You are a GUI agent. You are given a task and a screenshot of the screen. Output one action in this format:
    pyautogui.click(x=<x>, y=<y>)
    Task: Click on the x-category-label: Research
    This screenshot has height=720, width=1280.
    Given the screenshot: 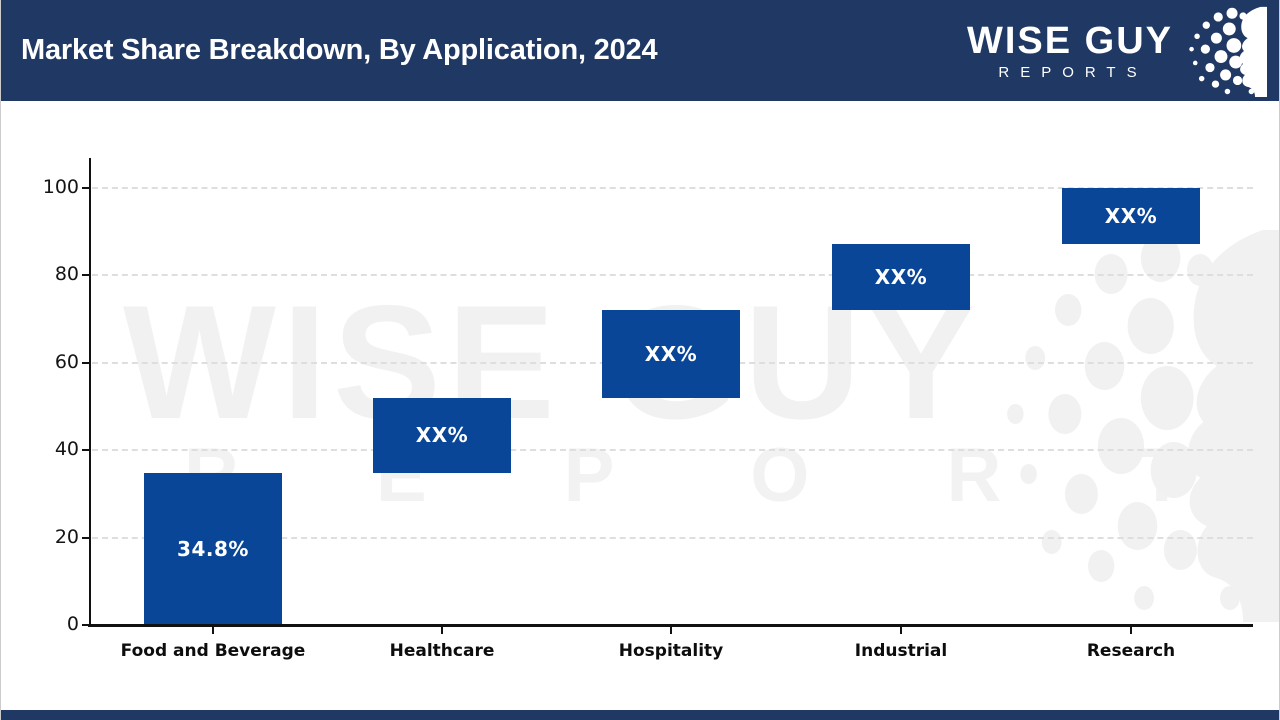 What is the action you would take?
    pyautogui.click(x=1131, y=651)
    